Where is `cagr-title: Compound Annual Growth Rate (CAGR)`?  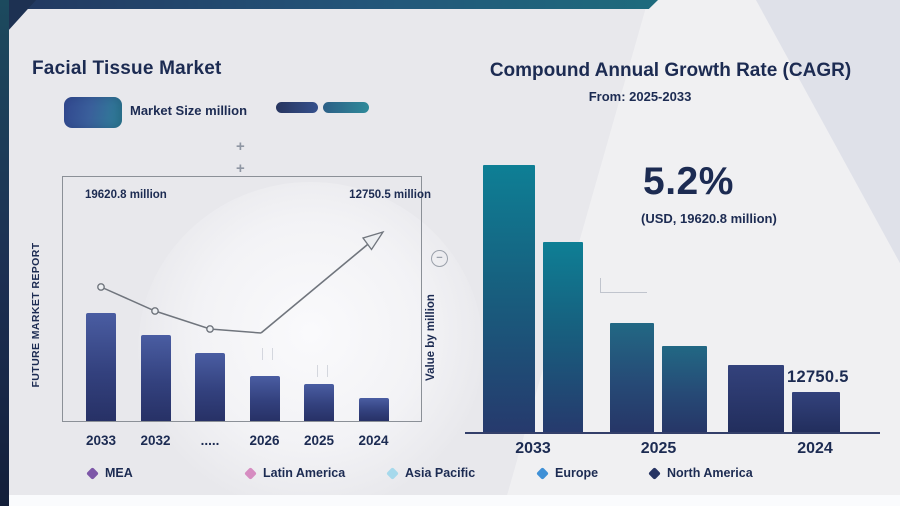
cagr-title: Compound Annual Growth Rate (CAGR) is located at coordinates (670, 70).